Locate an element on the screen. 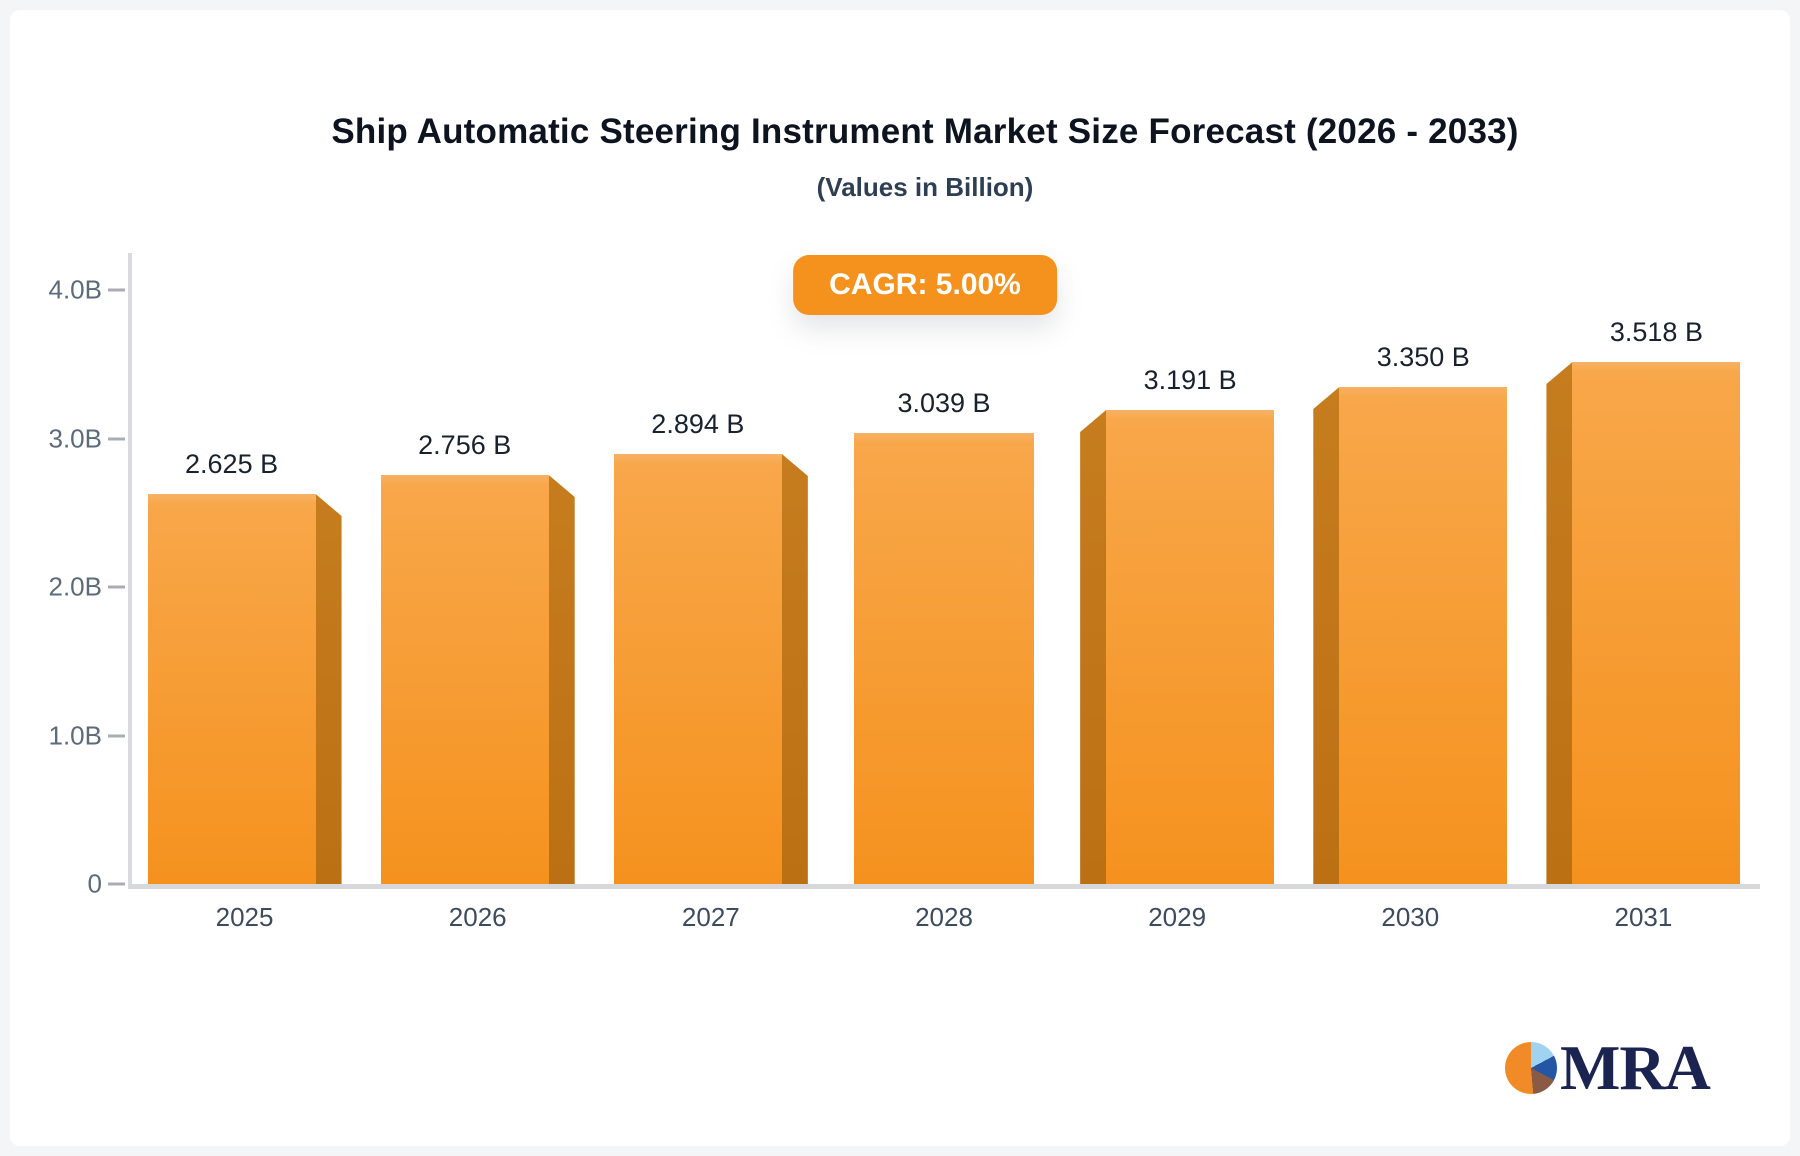  y-tick-label: 0 is located at coordinates (94, 883).